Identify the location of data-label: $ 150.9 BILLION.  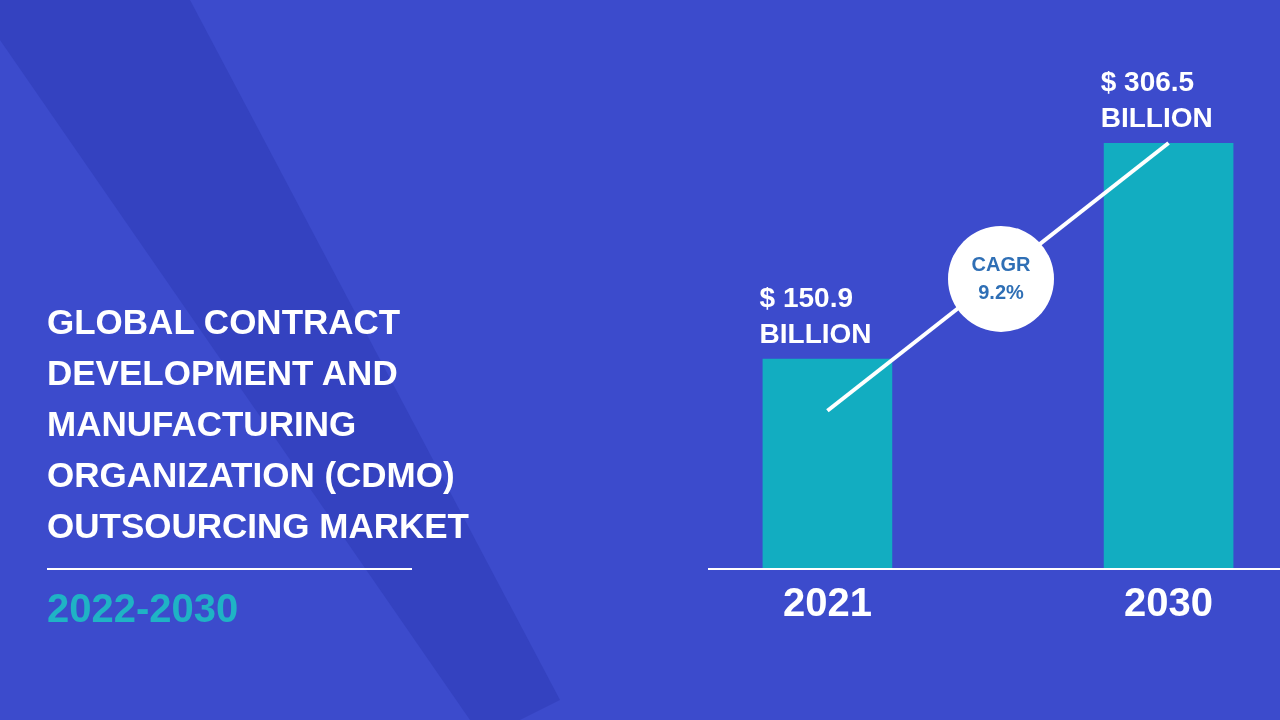
(815, 315).